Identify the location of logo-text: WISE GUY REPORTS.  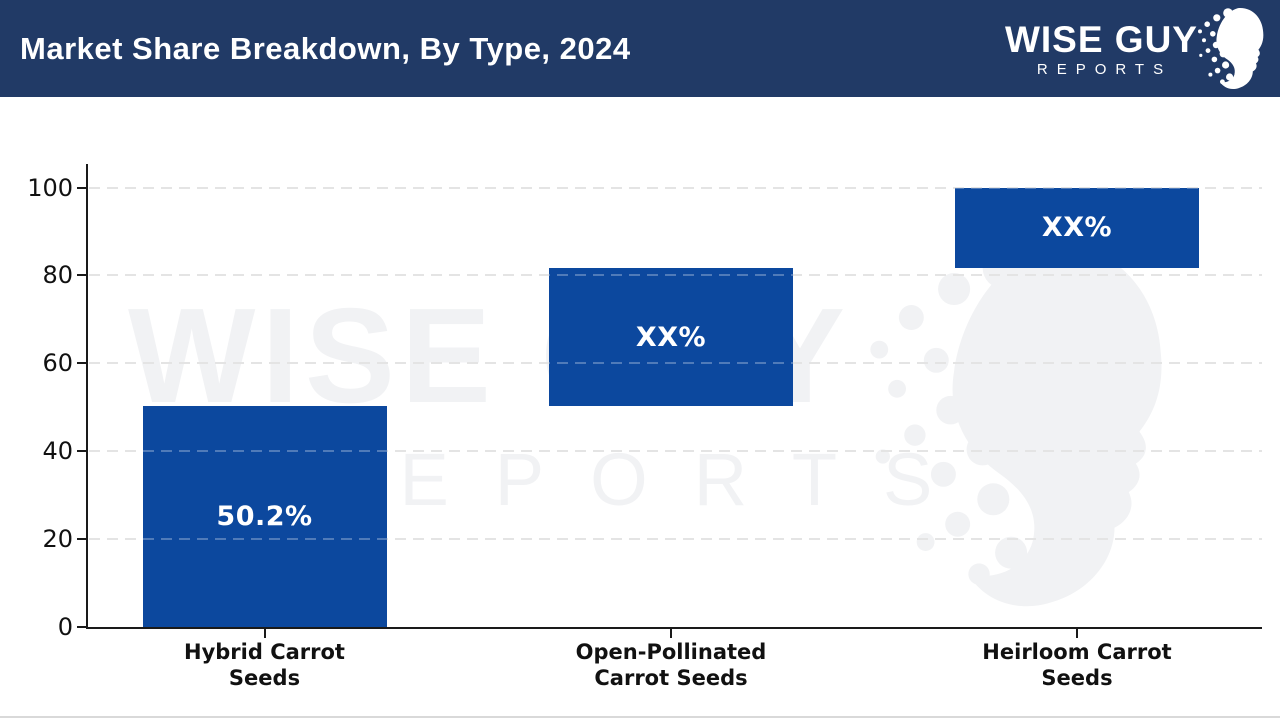
(1101, 49).